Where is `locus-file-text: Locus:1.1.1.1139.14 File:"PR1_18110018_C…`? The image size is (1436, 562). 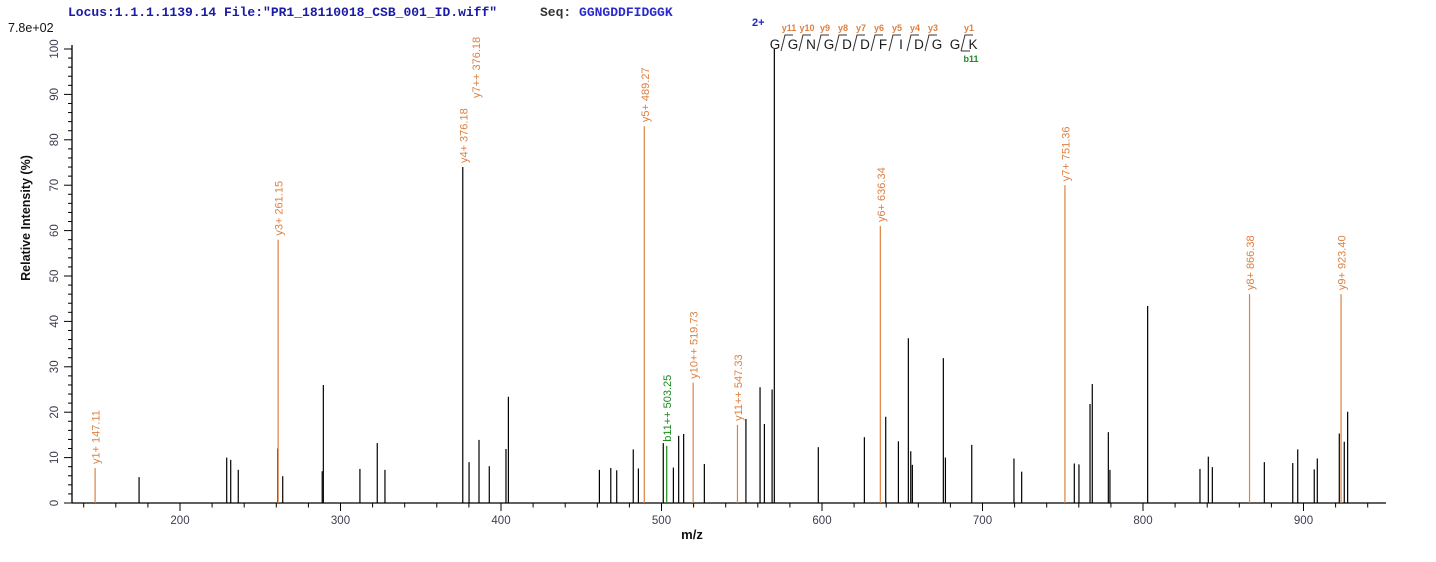
locus-file-text: Locus:1.1.1.1139.14 File:"PR1_18110018_C… is located at coordinates (283, 12).